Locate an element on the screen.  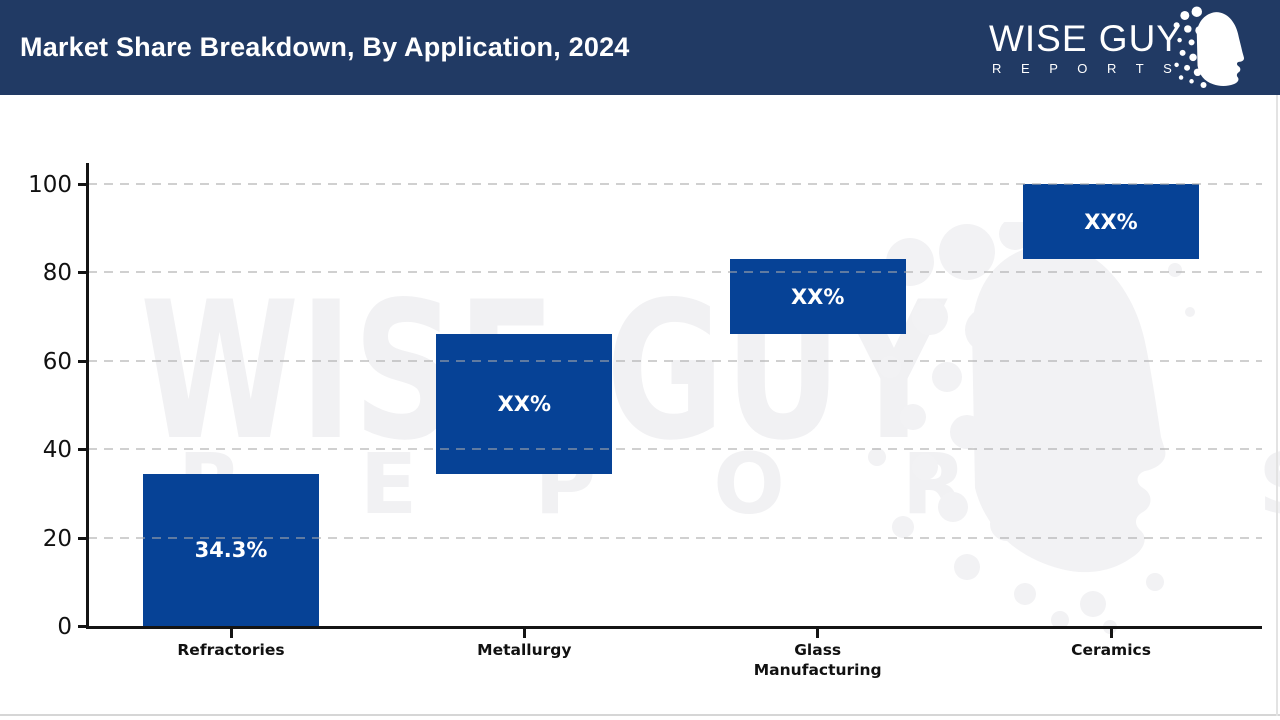
x-category-label: Glass Manufacturing is located at coordinates (817, 660).